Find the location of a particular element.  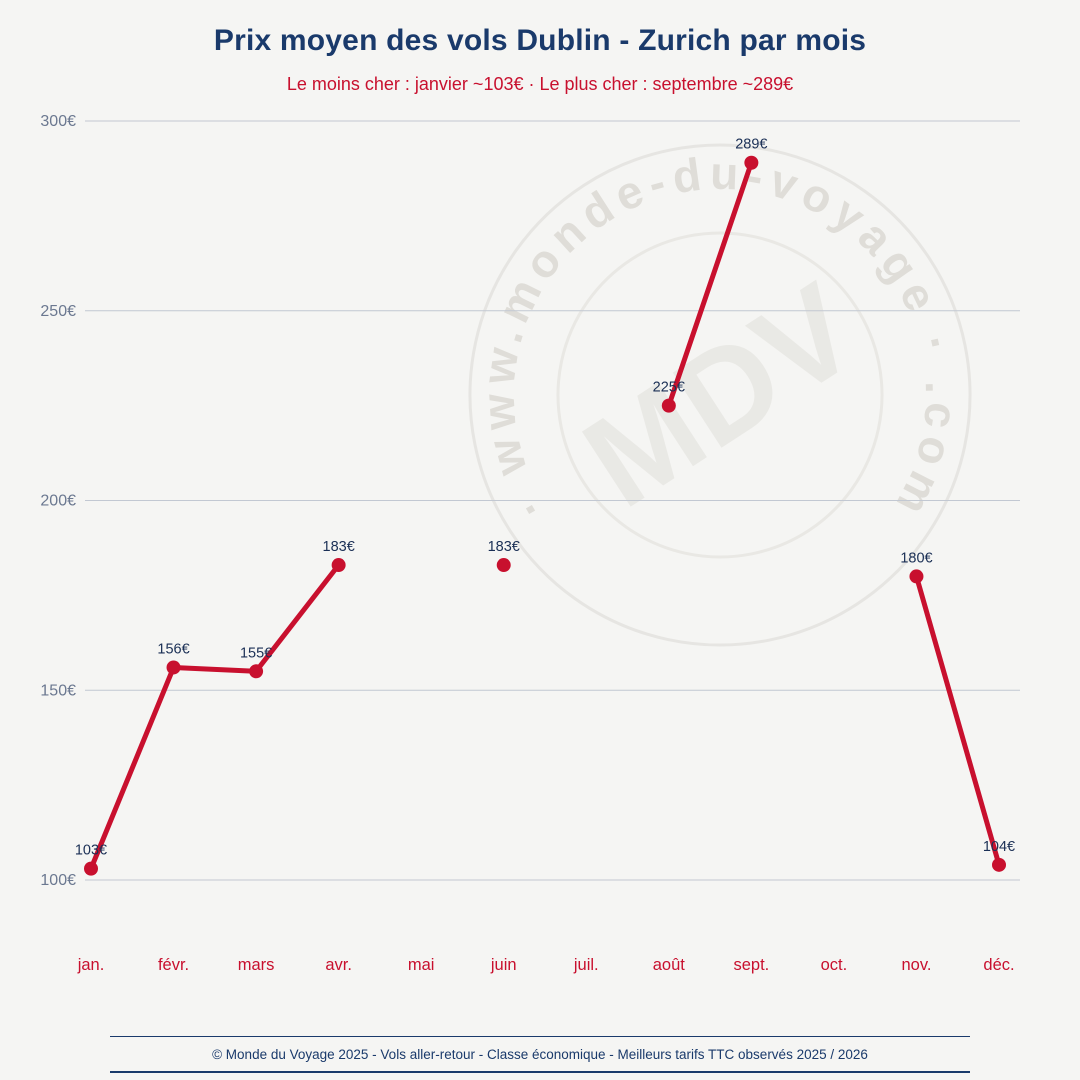

x-axis-tick-label: déc. is located at coordinates (998, 965).